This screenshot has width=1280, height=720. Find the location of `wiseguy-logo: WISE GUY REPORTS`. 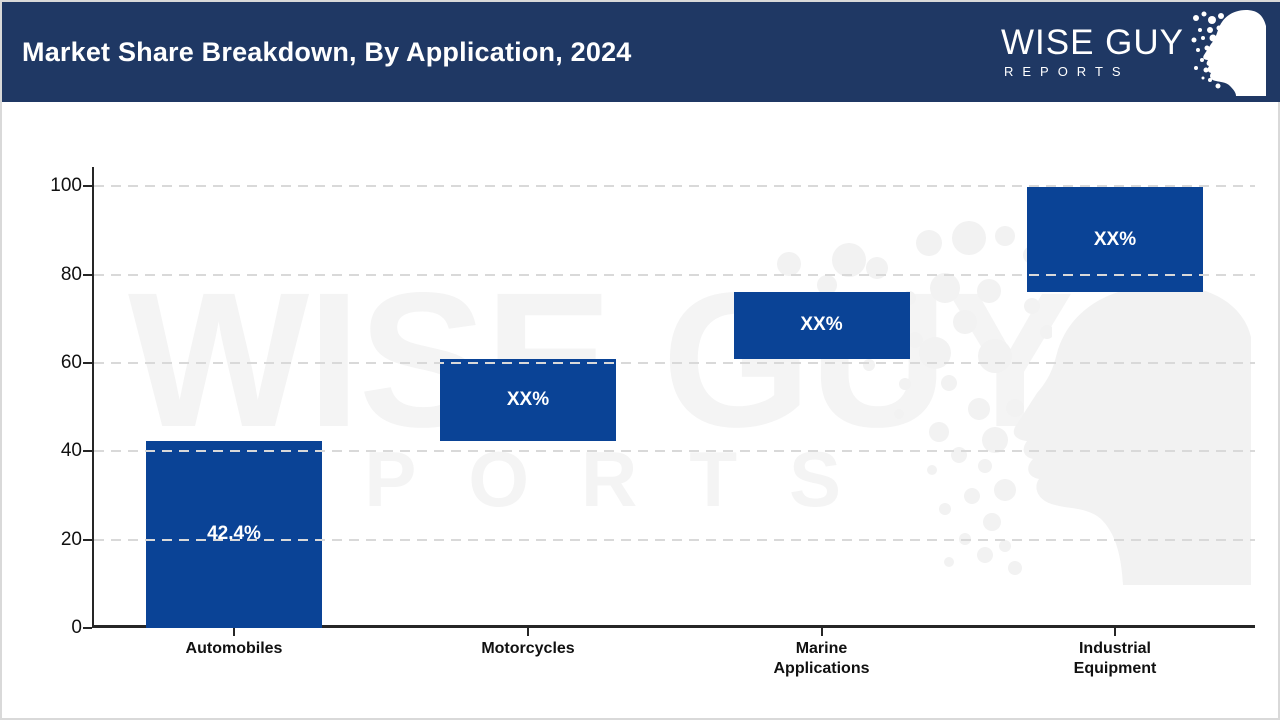

wiseguy-logo: WISE GUY REPORTS is located at coordinates (1133, 52).